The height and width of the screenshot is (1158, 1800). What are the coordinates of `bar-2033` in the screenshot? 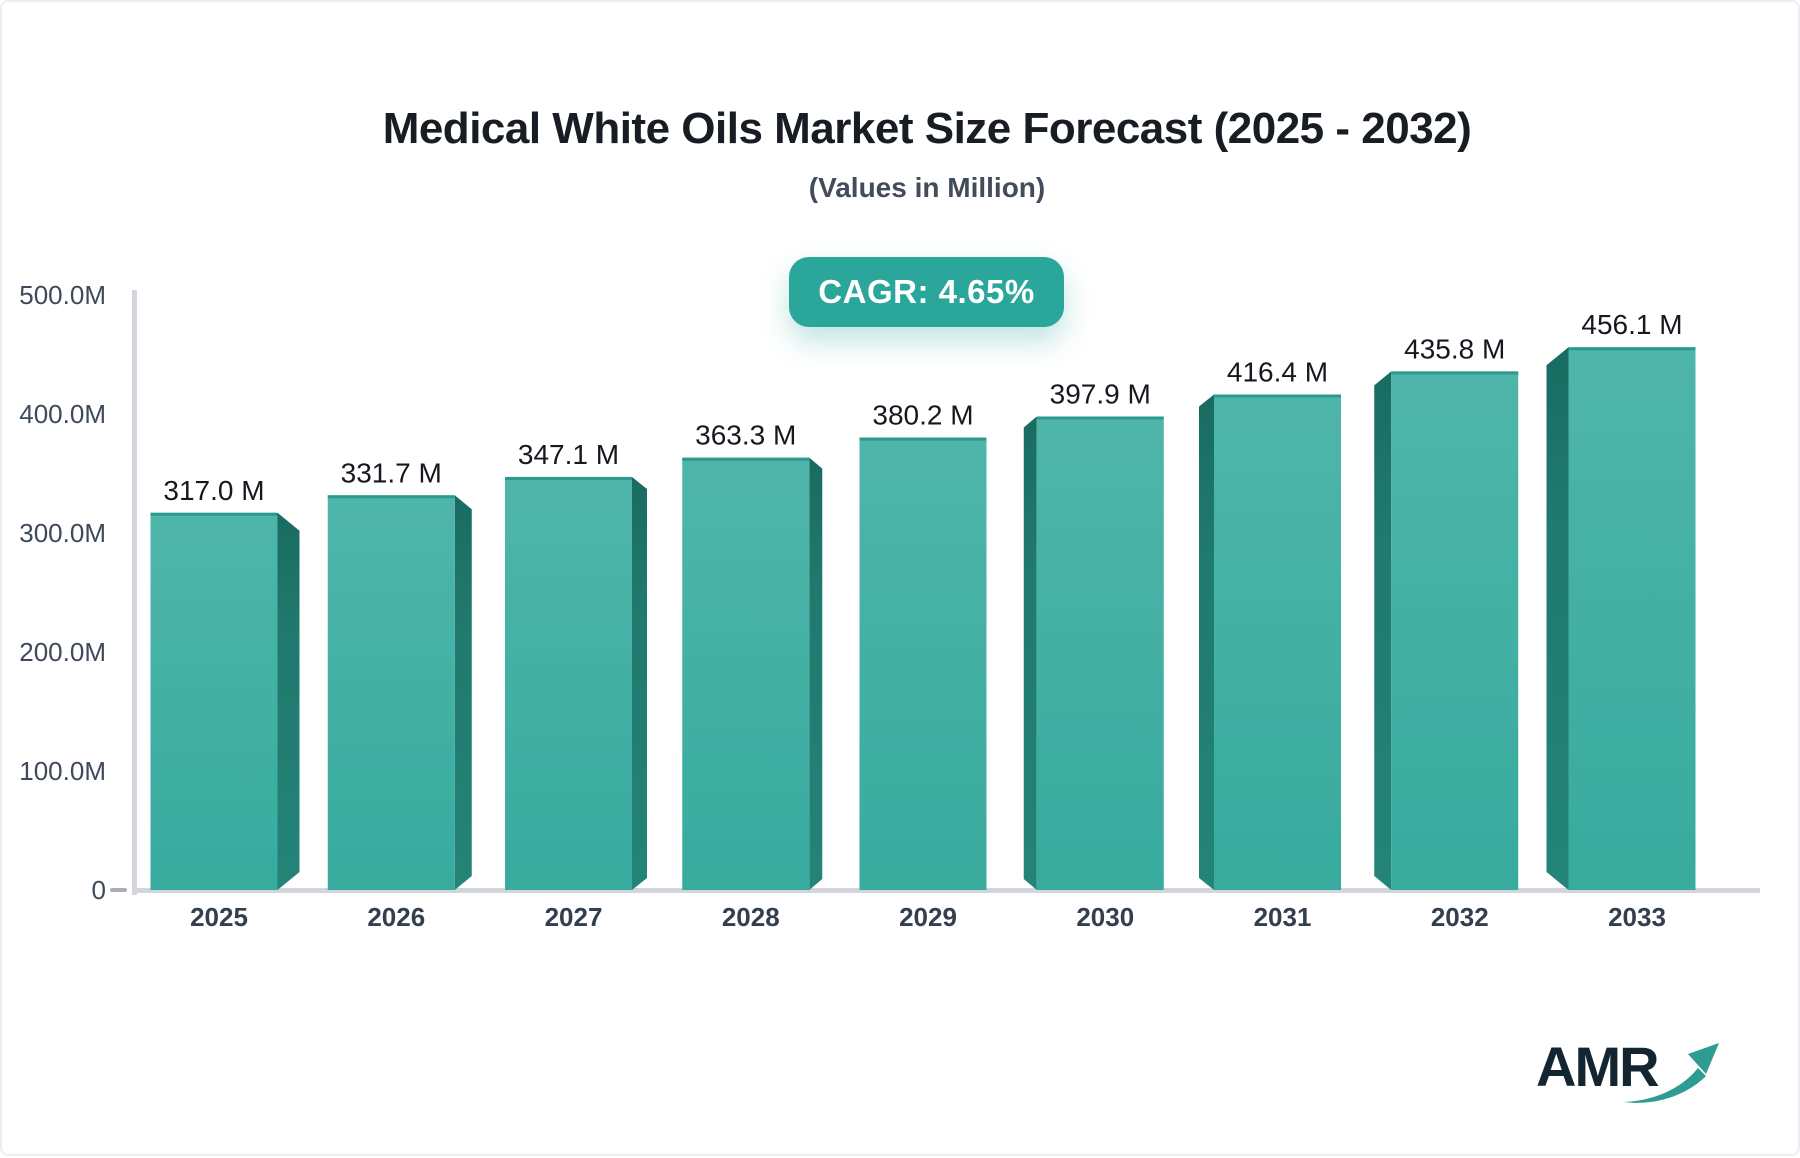 It's located at (1621, 619).